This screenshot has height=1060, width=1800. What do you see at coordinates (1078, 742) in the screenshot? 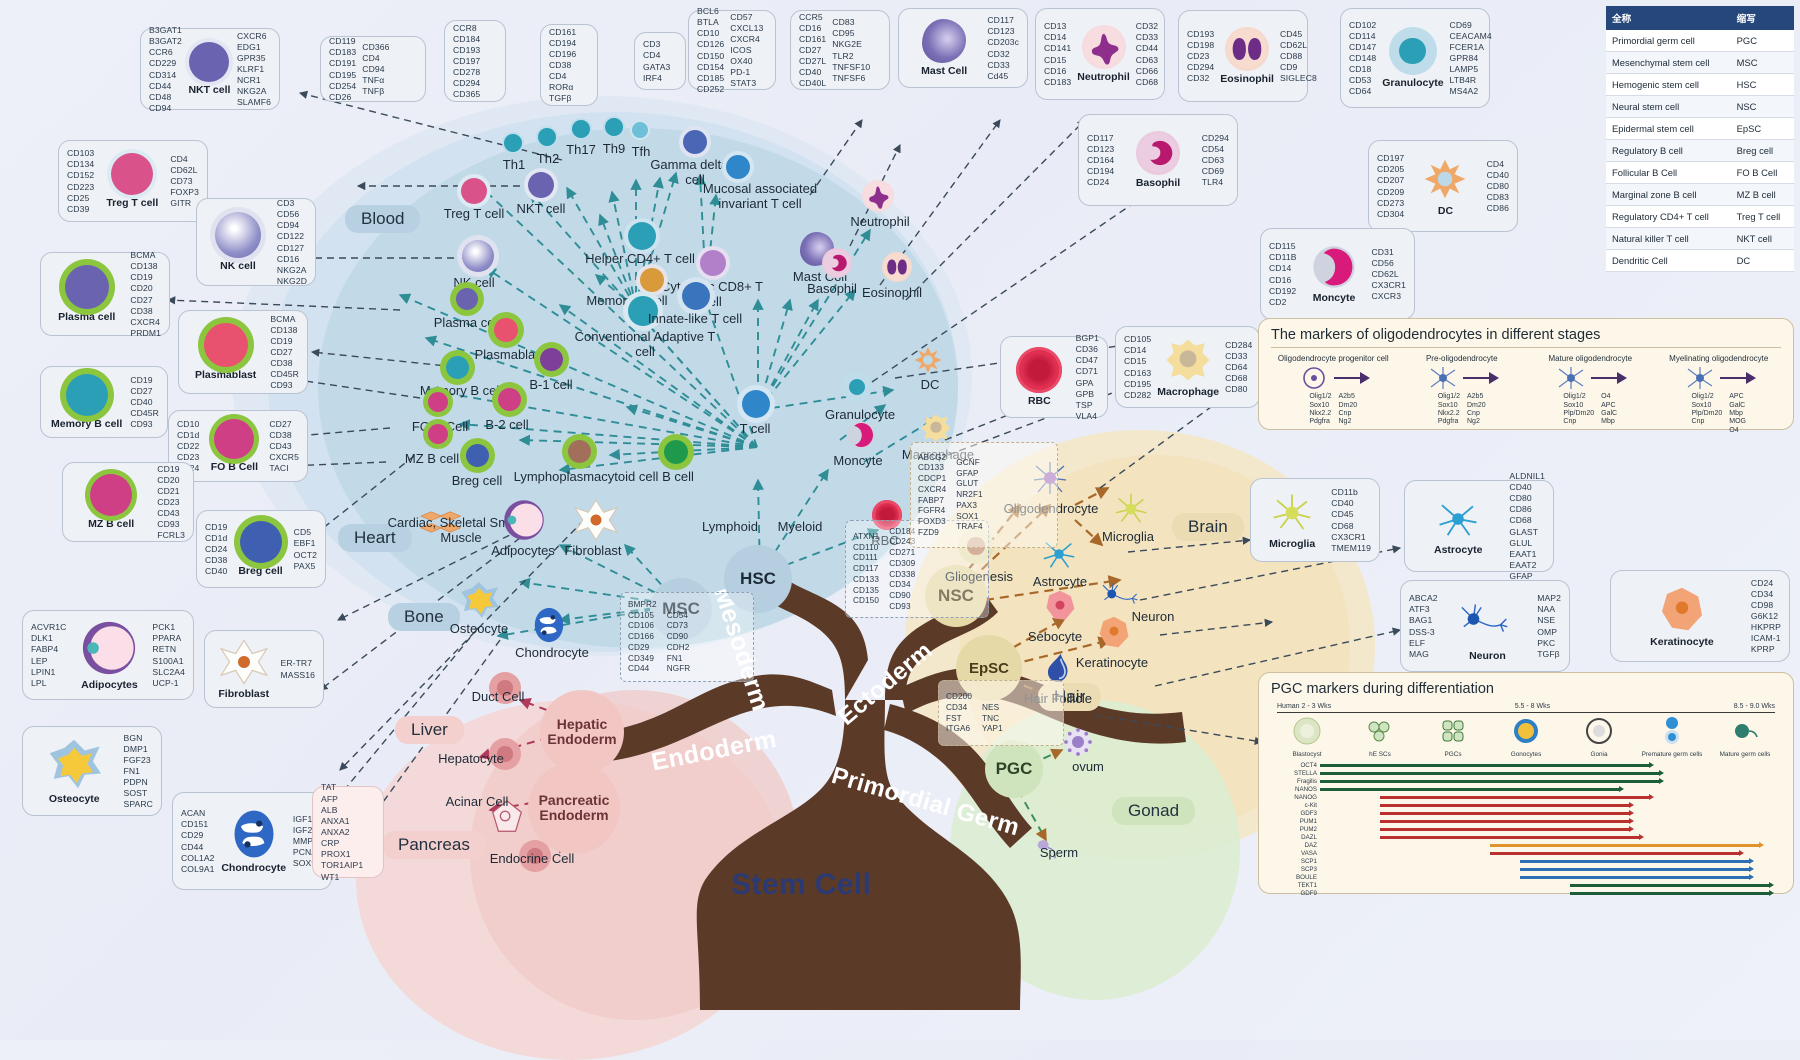
I see `tree-node-ovum` at bounding box center [1078, 742].